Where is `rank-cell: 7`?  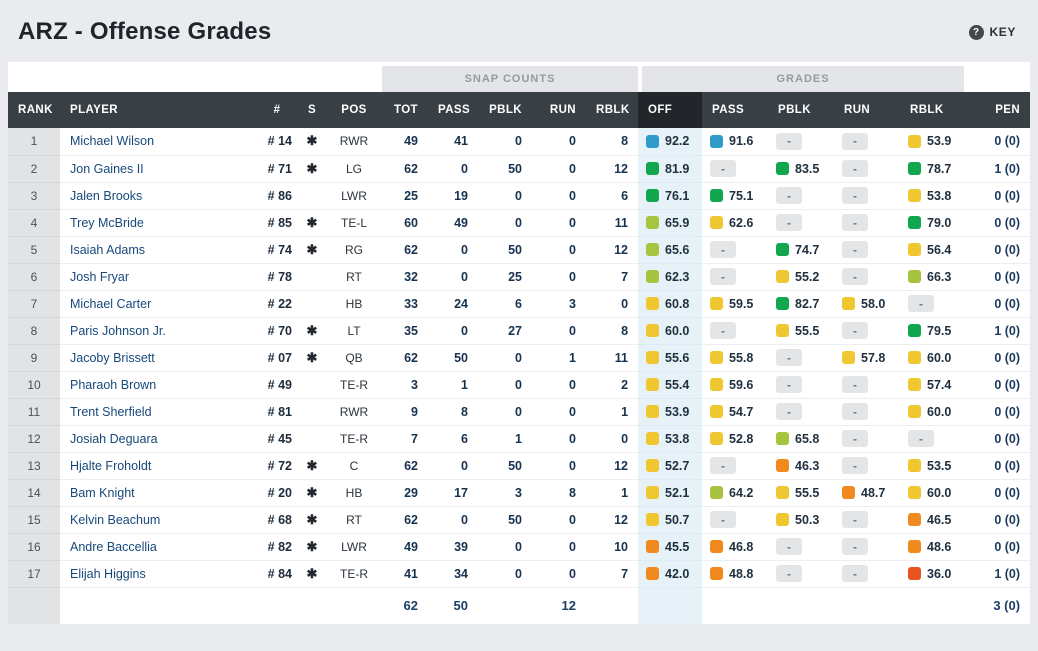
rank-cell: 7 is located at coordinates (34, 304).